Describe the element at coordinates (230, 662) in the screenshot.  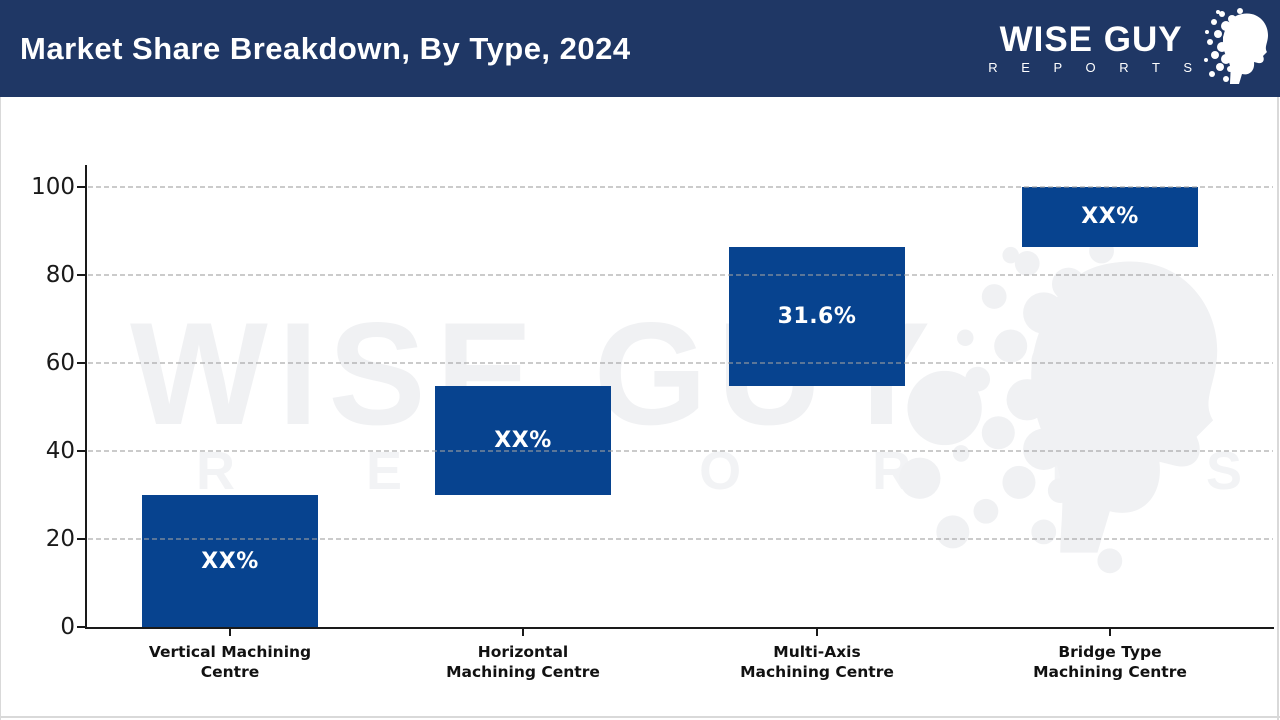
I see `x-category-label: Vertical Machining Centre` at that location.